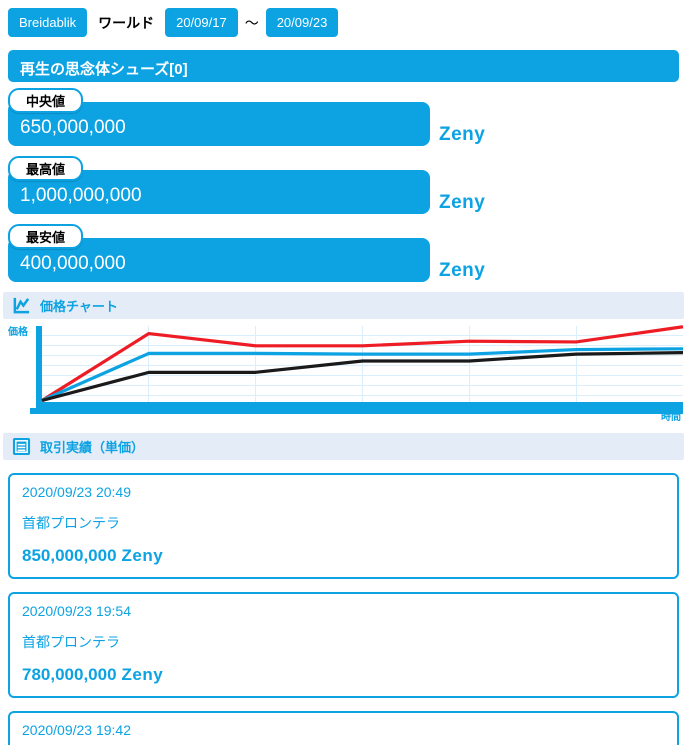 Image resolution: width=687 pixels, height=745 pixels. Describe the element at coordinates (79, 306) in the screenshot. I see `price-chart-title: 価格チャート` at that location.